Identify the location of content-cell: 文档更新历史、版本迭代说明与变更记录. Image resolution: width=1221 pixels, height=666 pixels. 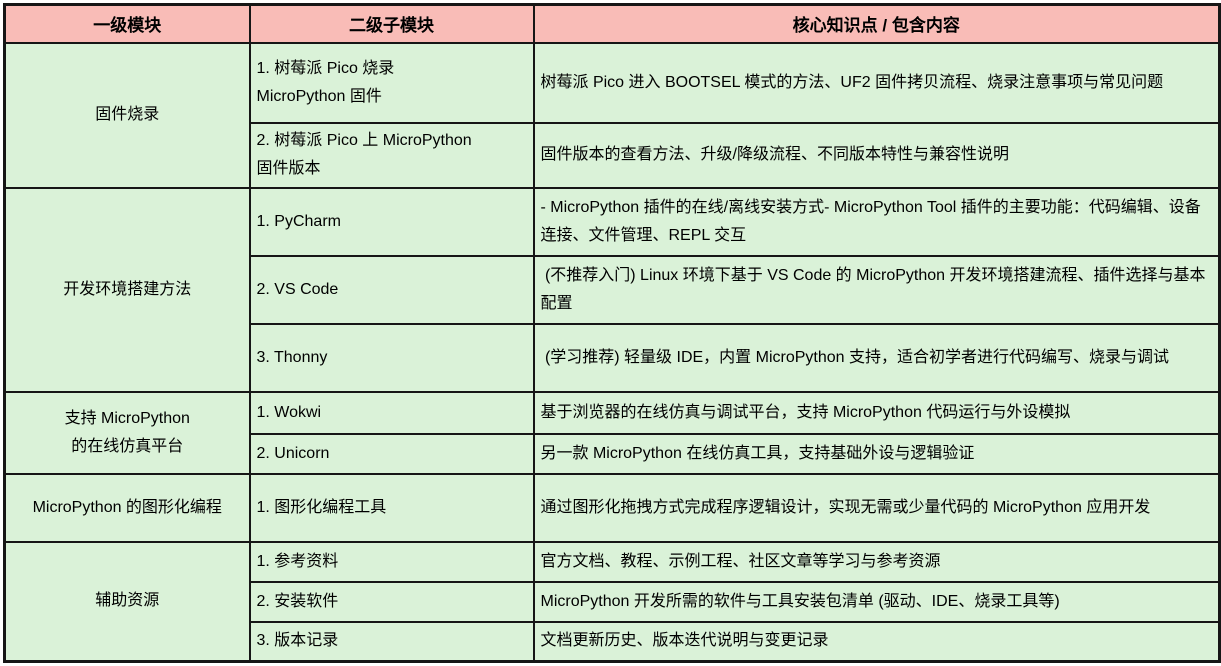
(876, 641).